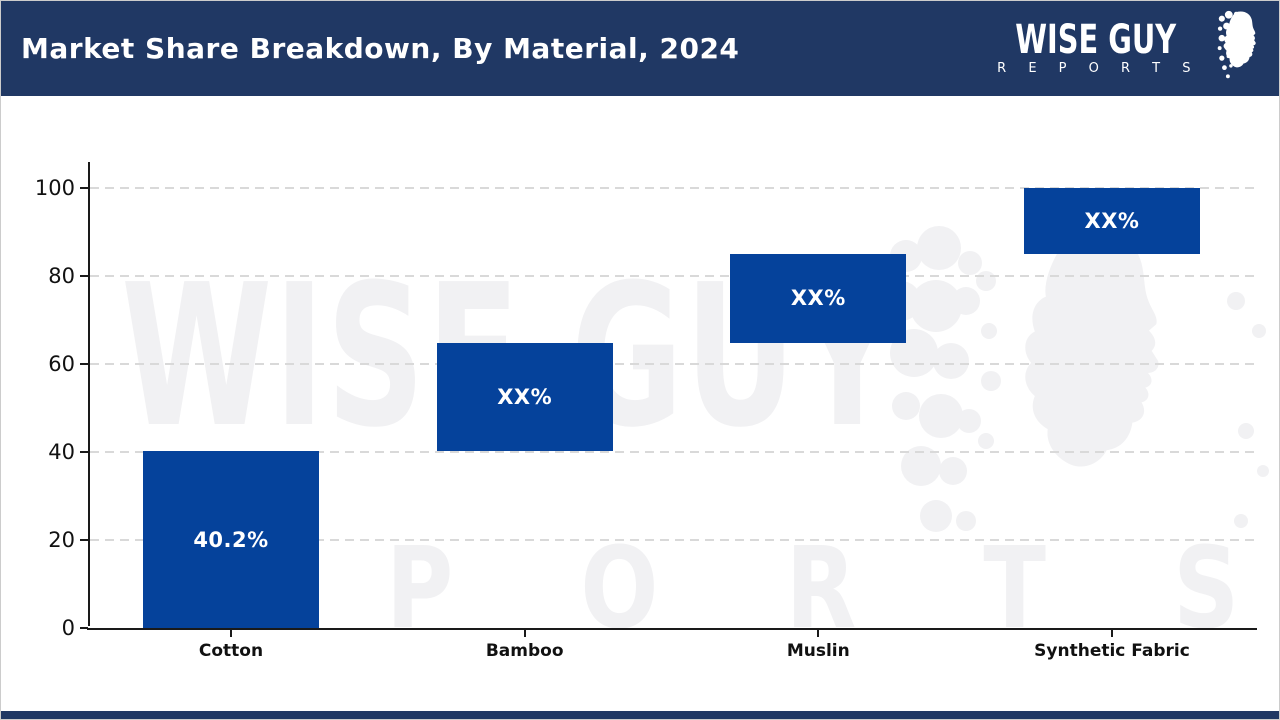 Image resolution: width=1280 pixels, height=720 pixels. I want to click on category-label-3: Muslin, so click(818, 651).